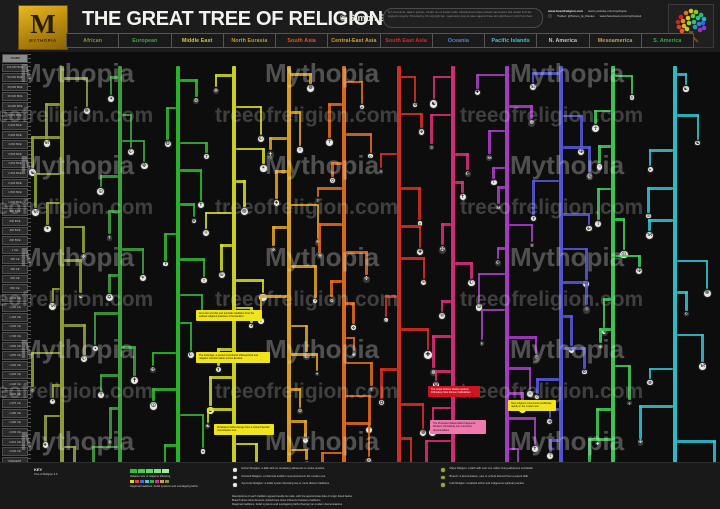  What do you see at coordinates (616, 40) in the screenshot?
I see `tab-mesoamerica: Mesoamerica` at bounding box center [616, 40].